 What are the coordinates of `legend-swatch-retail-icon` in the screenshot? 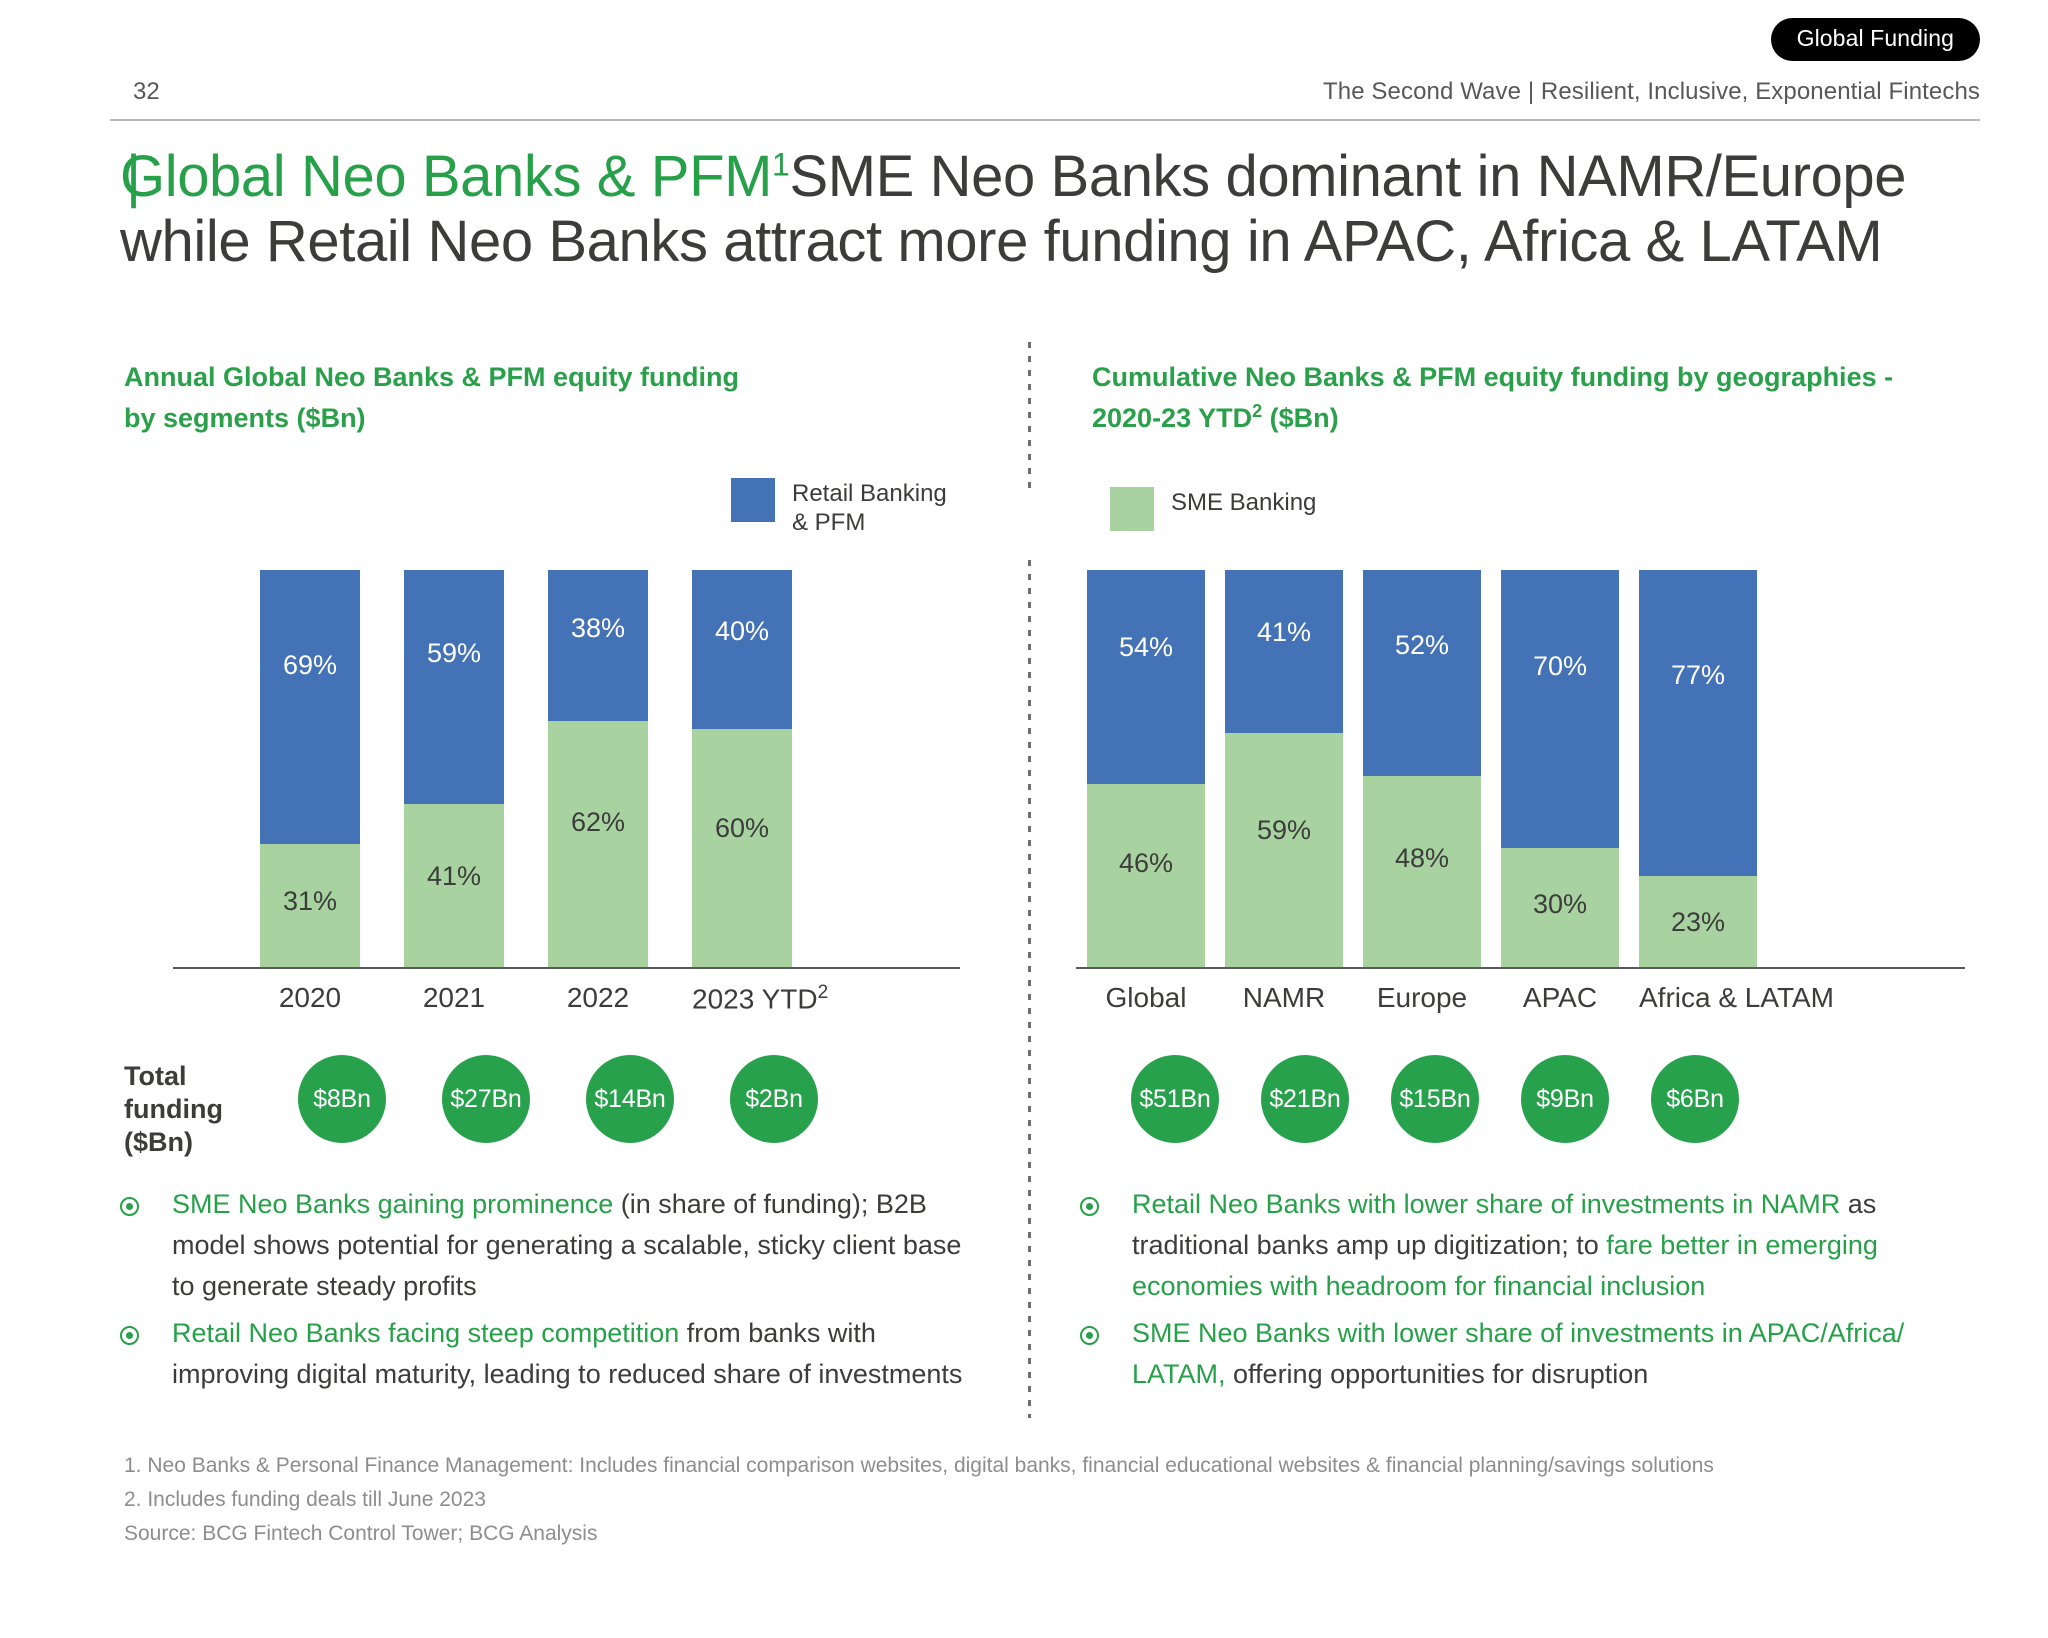 It's located at (753, 500).